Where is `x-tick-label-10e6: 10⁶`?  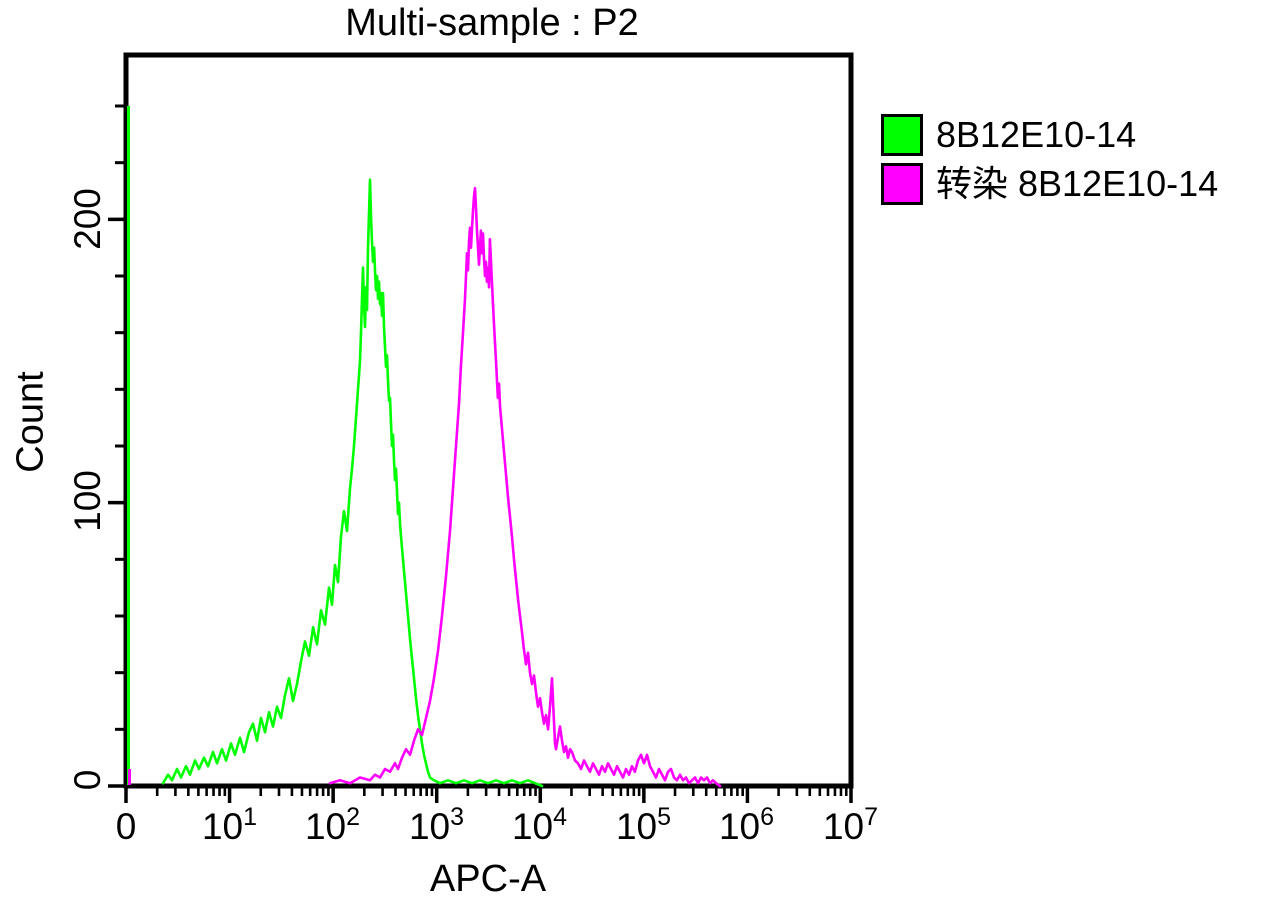 x-tick-label-10e6: 10⁶ is located at coordinates (747, 825).